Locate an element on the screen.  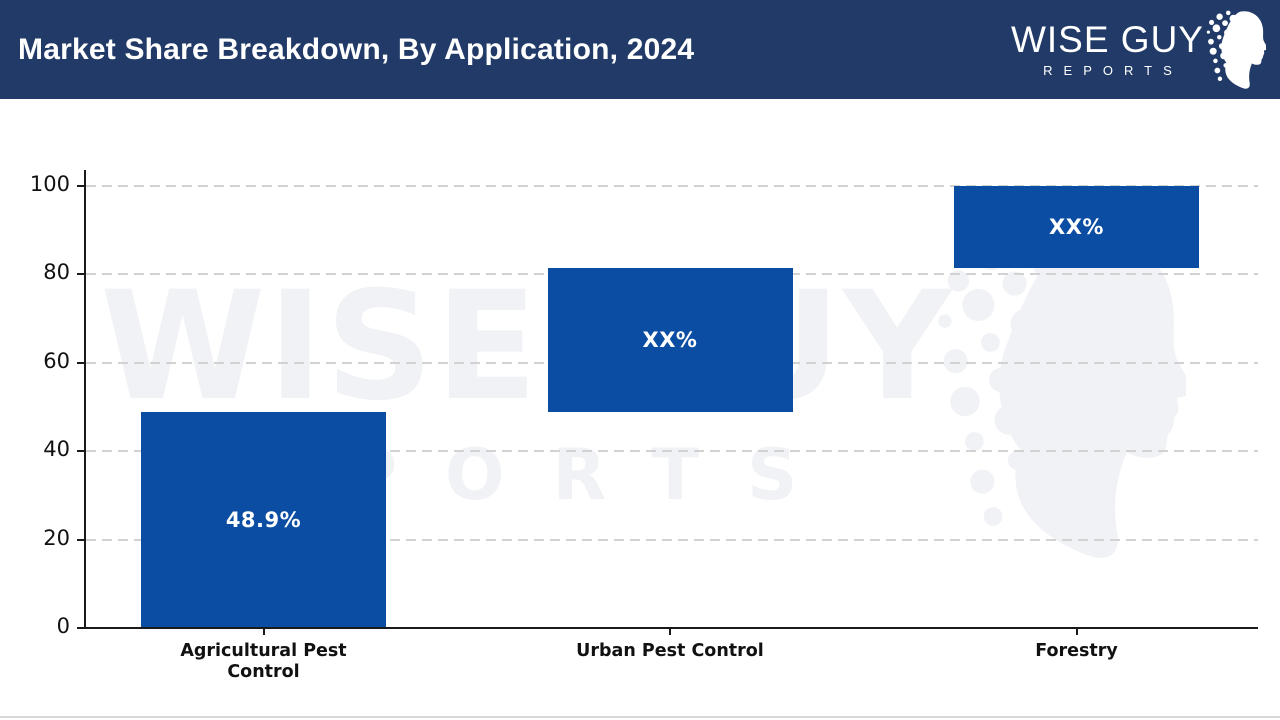
wise-guy-reports-logo: WISE GUY REPORTS is located at coordinates (1138, 50).